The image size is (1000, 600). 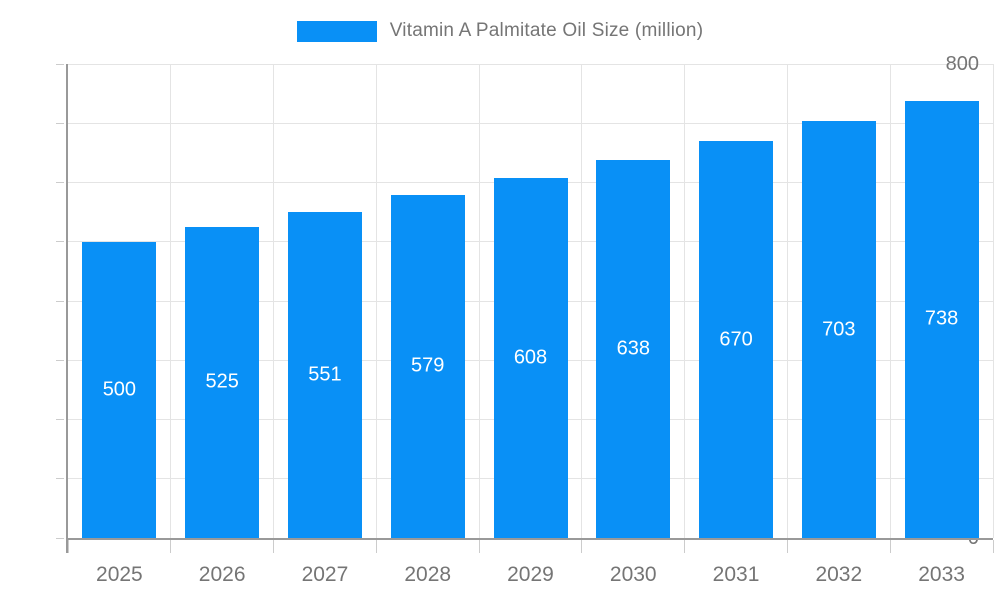 I want to click on bar-value-label: 738, so click(x=941, y=318).